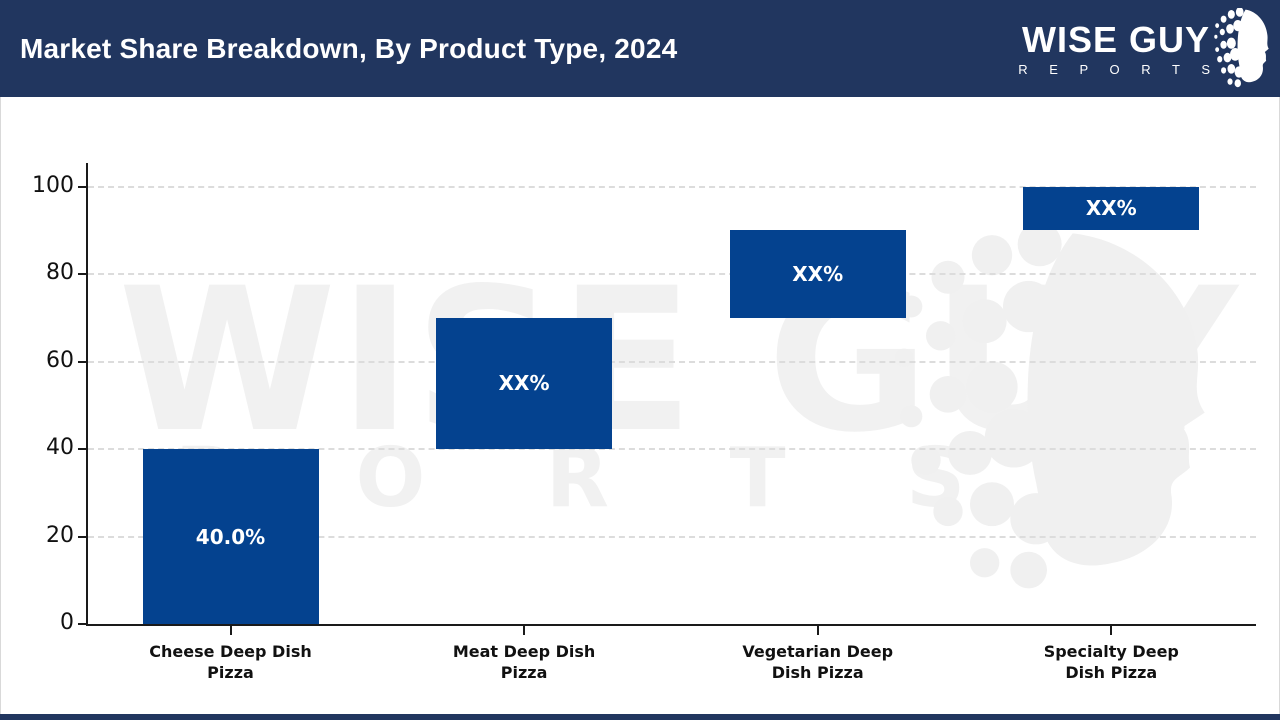  What do you see at coordinates (60, 535) in the screenshot?
I see `y-tick-label: 20` at bounding box center [60, 535].